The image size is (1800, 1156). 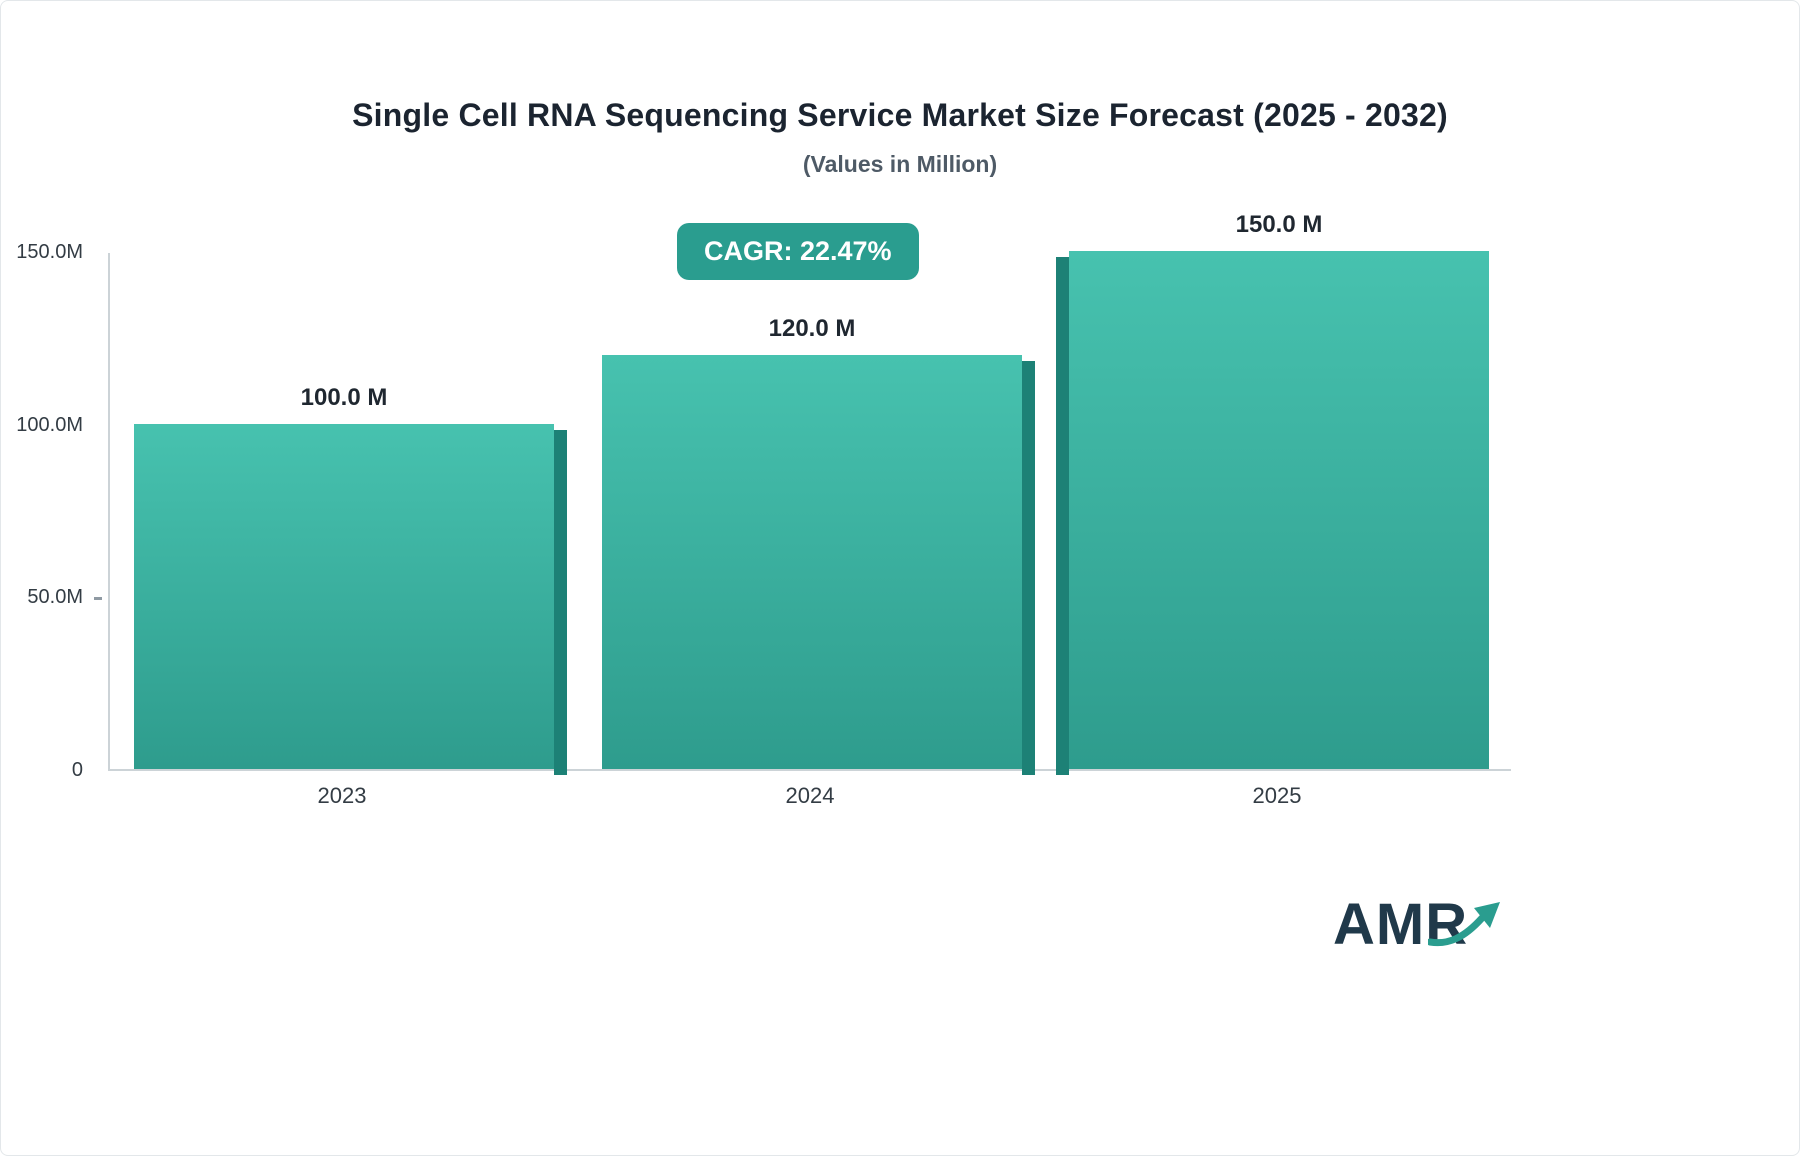 What do you see at coordinates (818, 565) in the screenshot?
I see `bar-2024` at bounding box center [818, 565].